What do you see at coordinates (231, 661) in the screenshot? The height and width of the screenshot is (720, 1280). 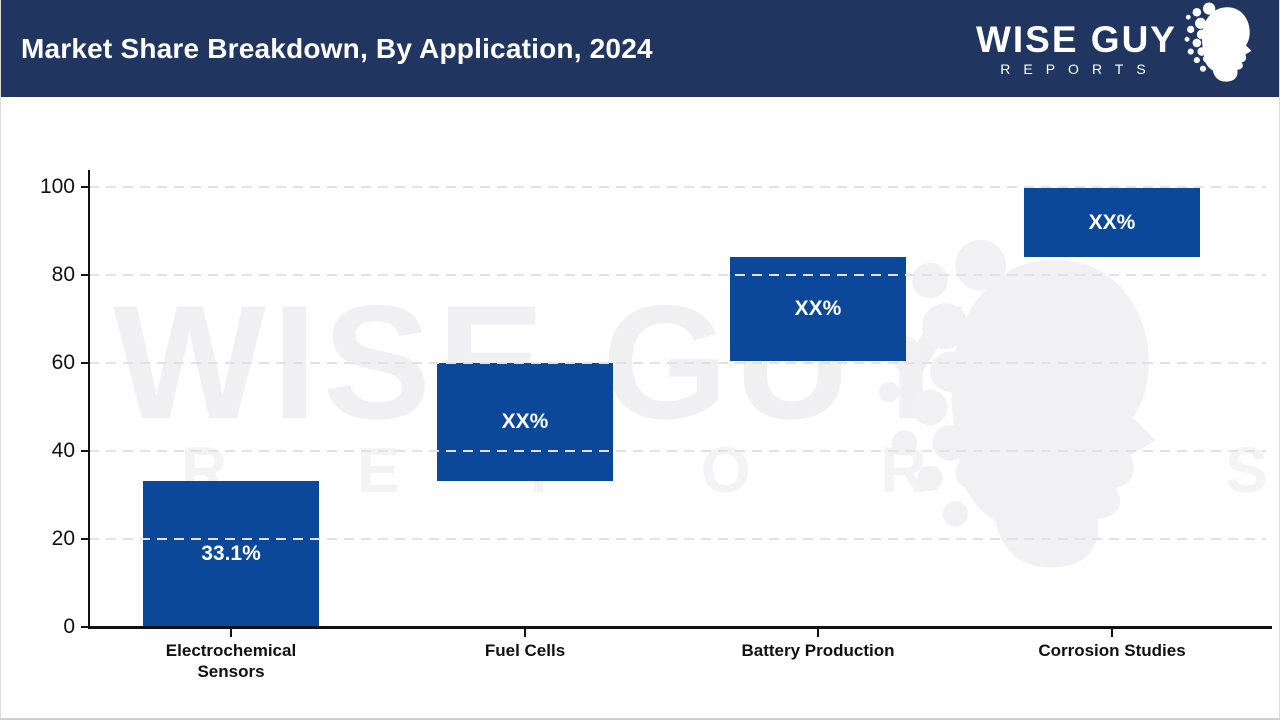 I see `x-category-label: Electrochemical Sensors` at bounding box center [231, 661].